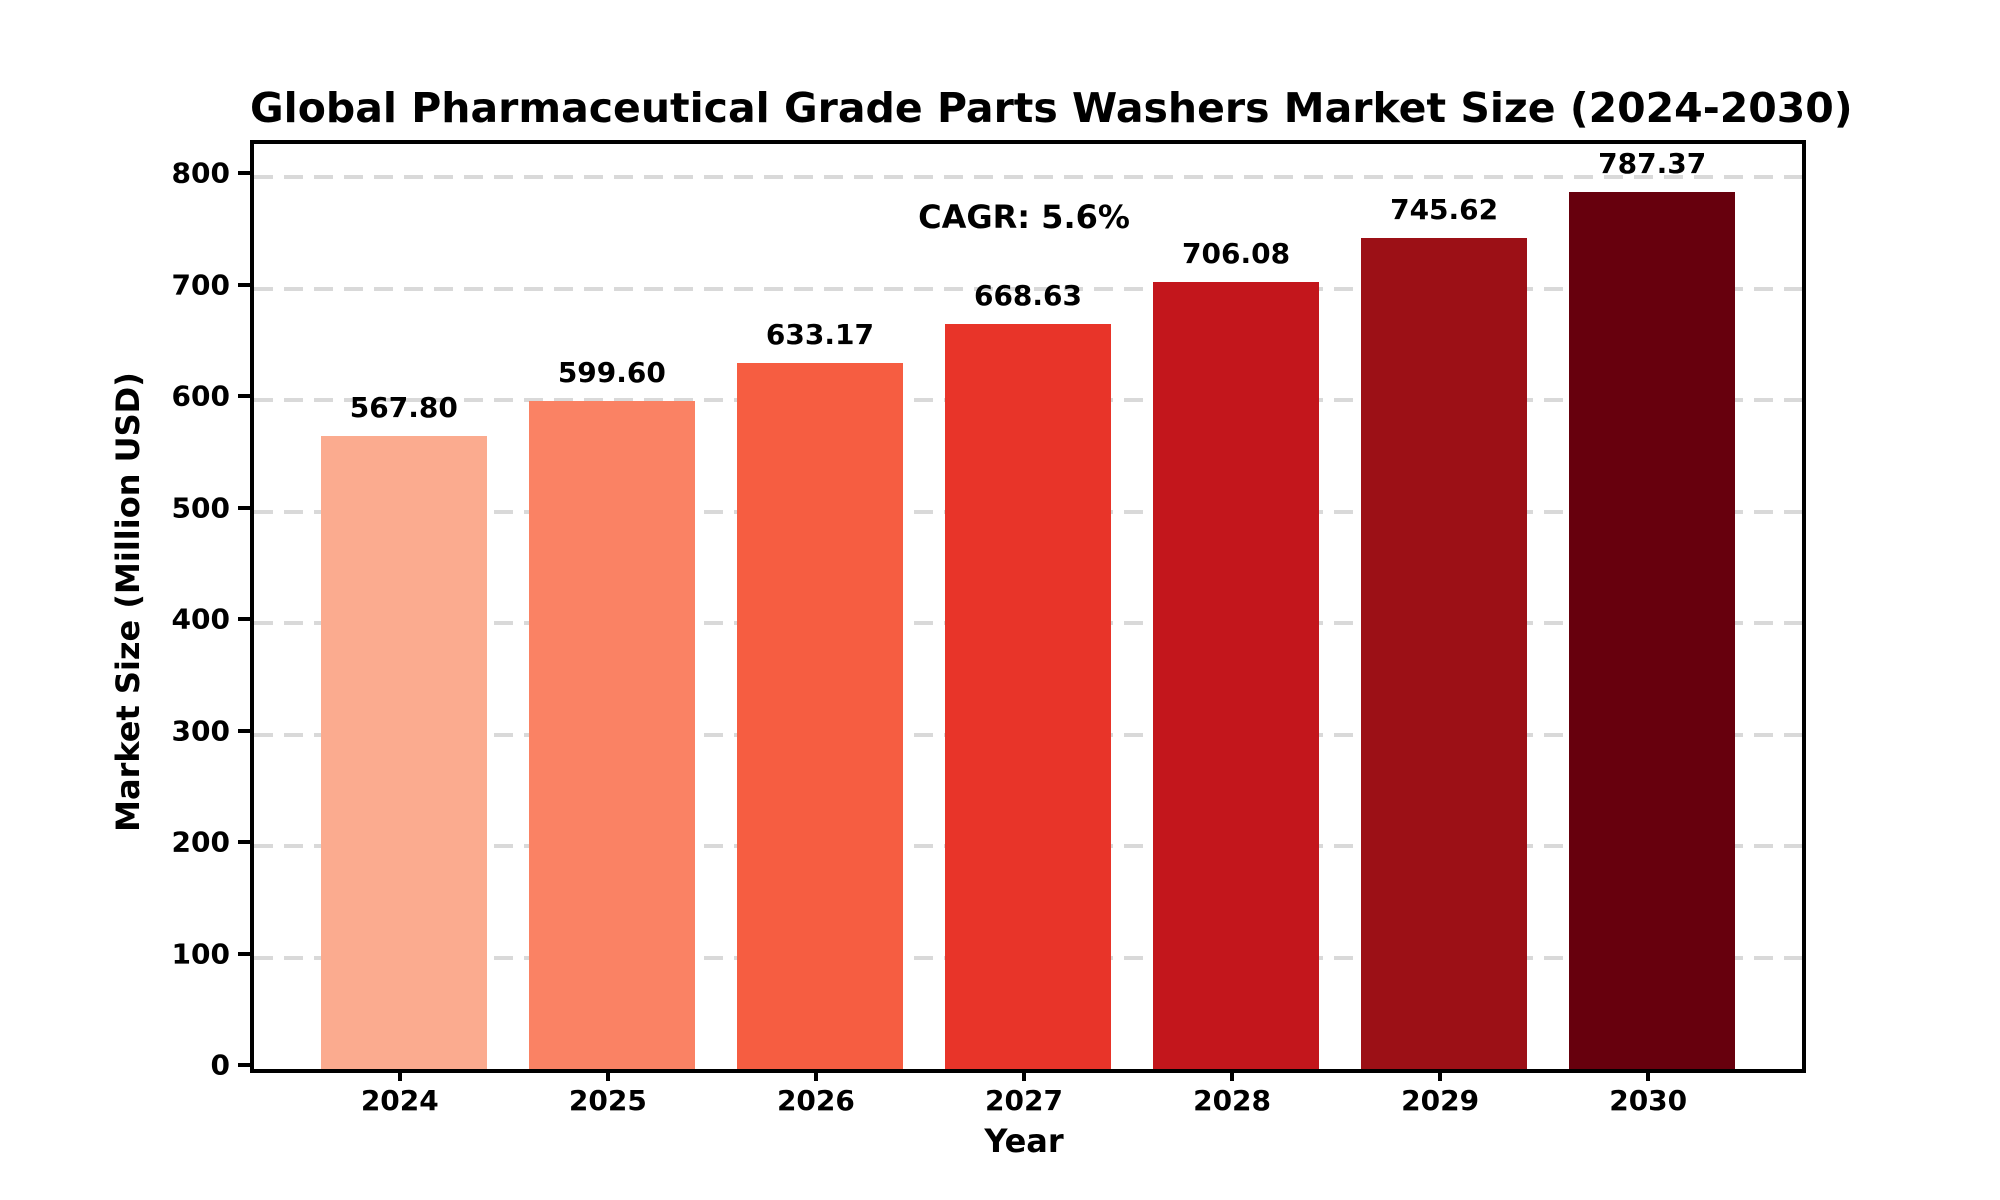 This screenshot has height=1200, width=2000. What do you see at coordinates (1232, 1100) in the screenshot?
I see `x-tick-label-2028: 2028` at bounding box center [1232, 1100].